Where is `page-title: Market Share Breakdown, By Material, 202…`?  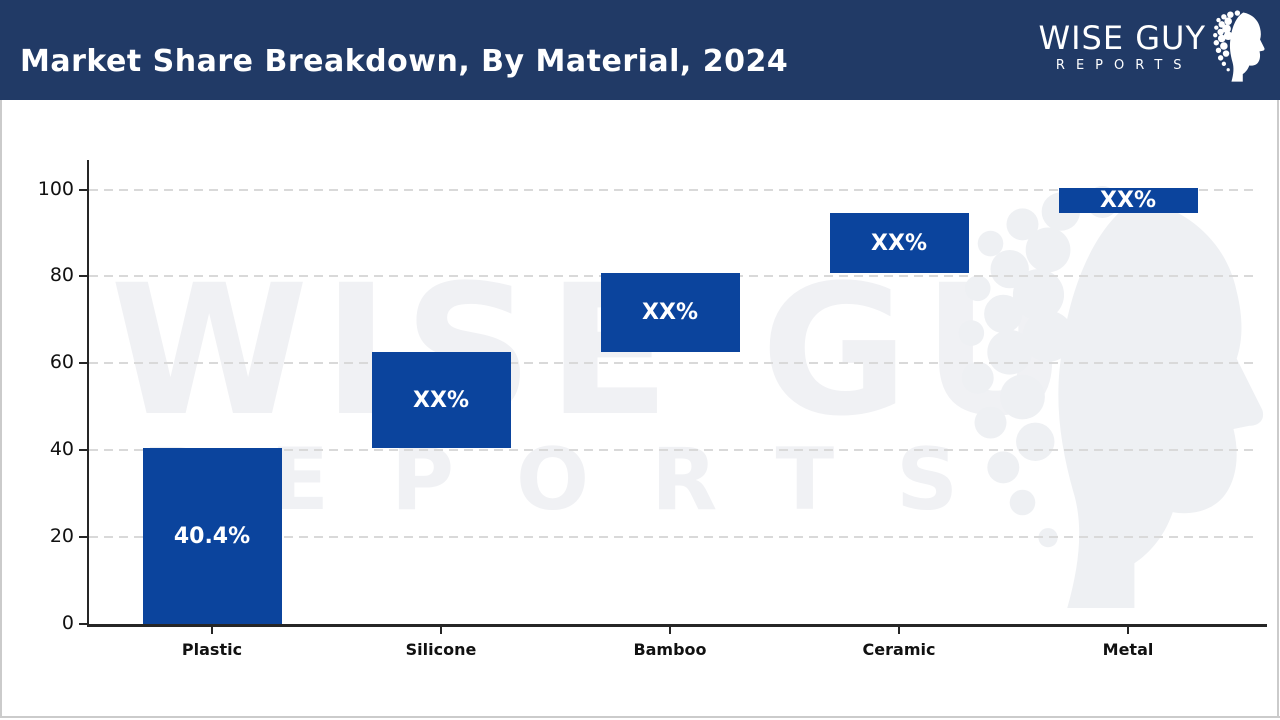 page-title: Market Share Breakdown, By Material, 202… is located at coordinates (404, 61).